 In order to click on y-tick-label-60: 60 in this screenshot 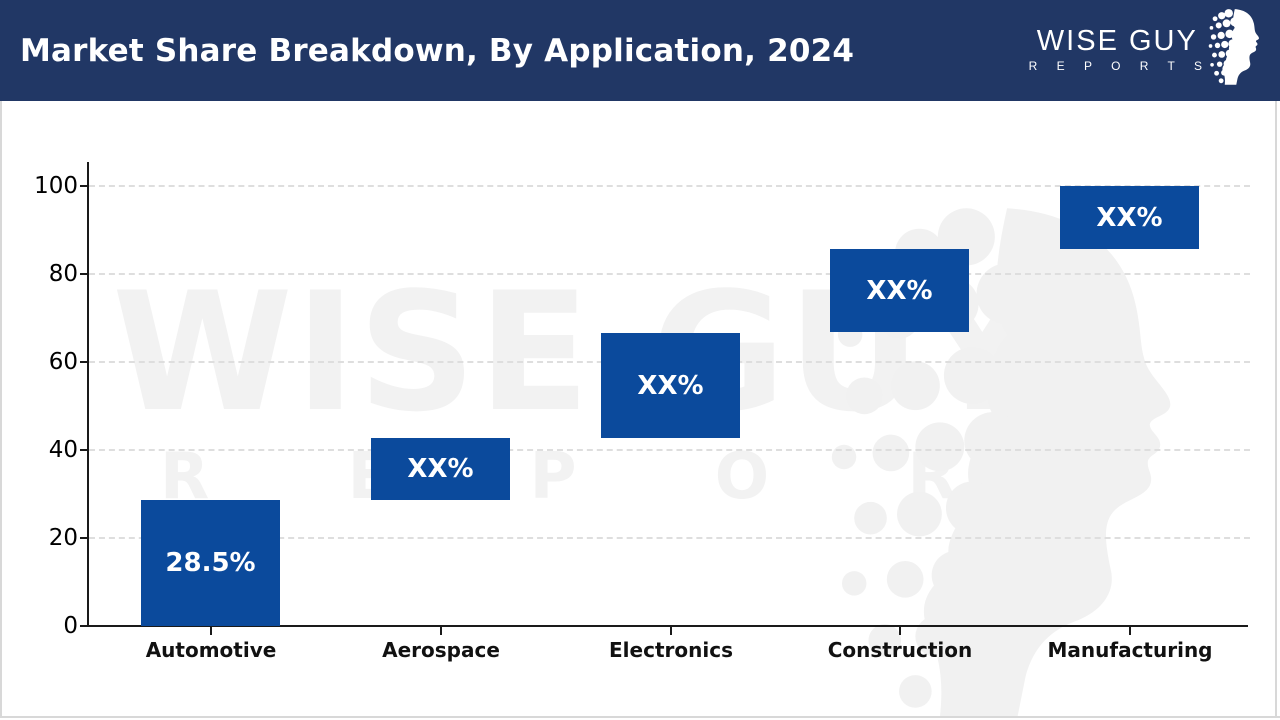, I will do `click(63, 362)`.